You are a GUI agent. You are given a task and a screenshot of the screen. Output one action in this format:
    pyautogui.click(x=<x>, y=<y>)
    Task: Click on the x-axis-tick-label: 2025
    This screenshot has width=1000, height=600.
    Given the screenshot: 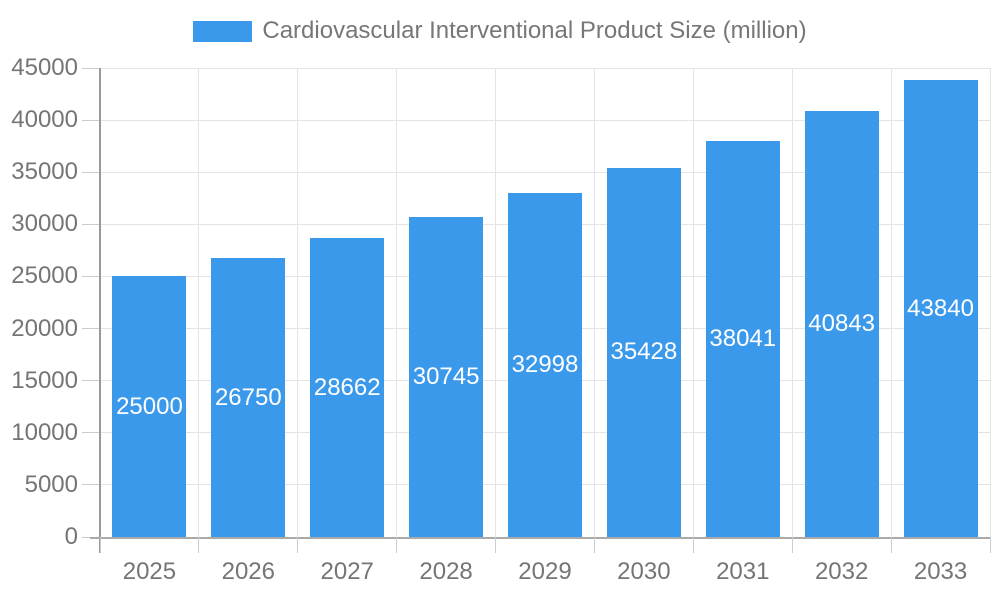 What is the action you would take?
    pyautogui.click(x=149, y=571)
    